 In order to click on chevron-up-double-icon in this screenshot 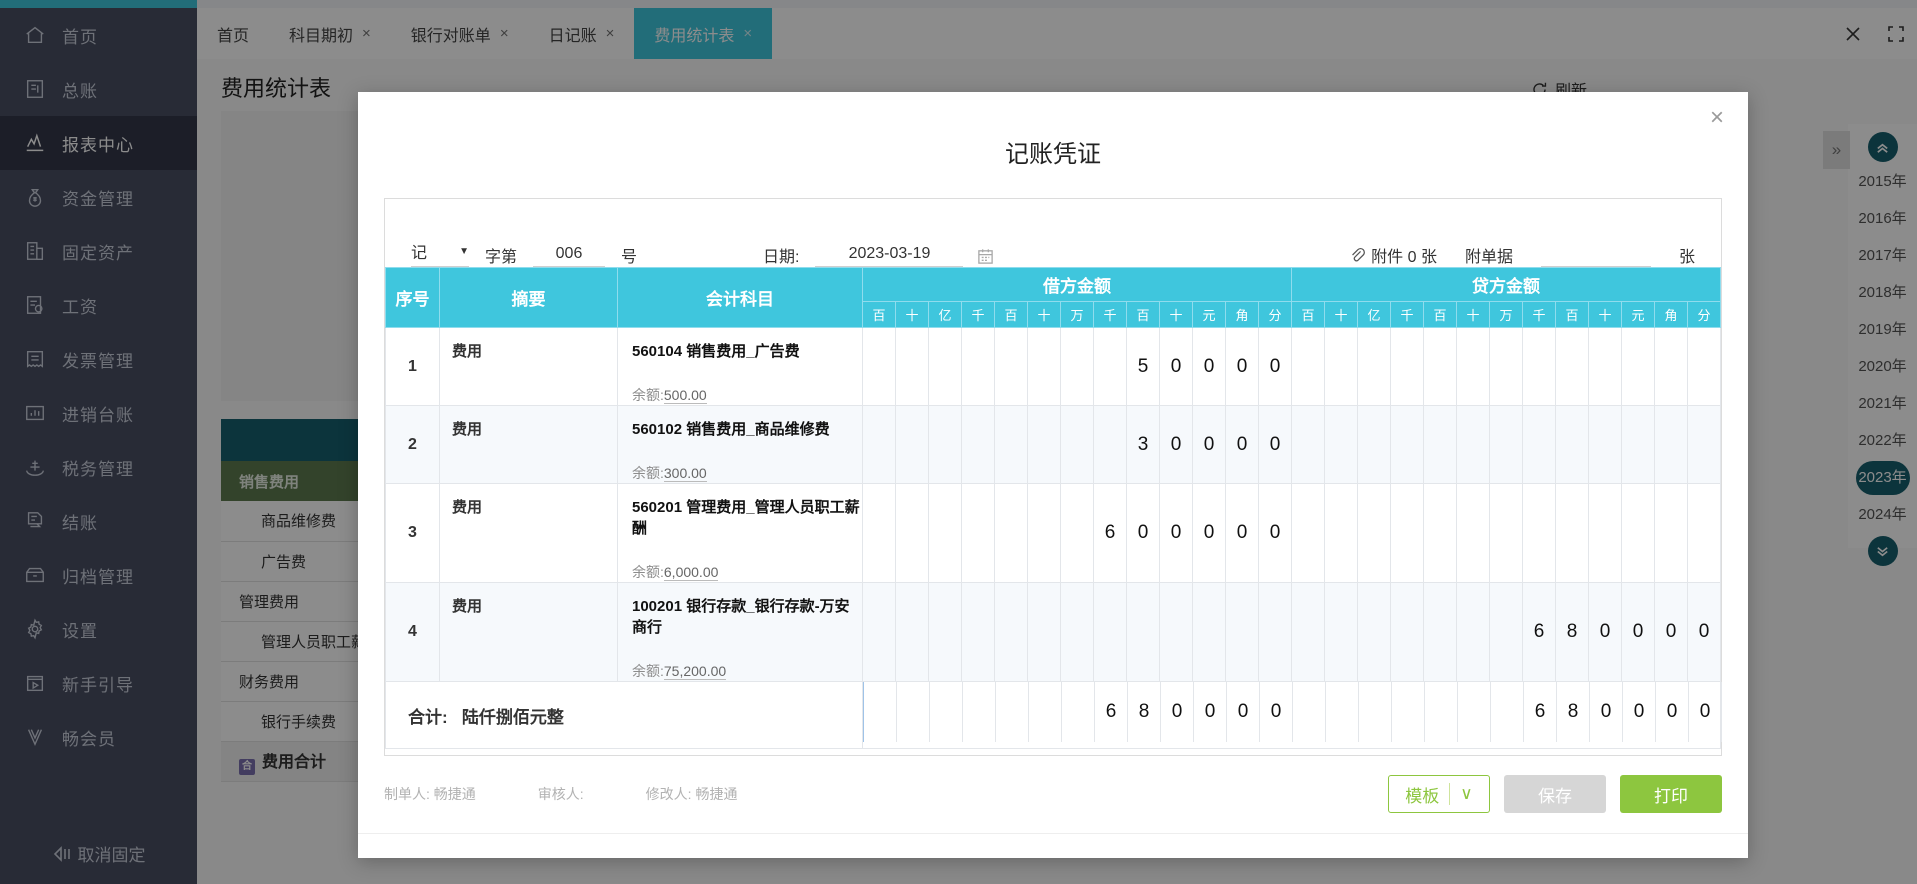, I will do `click(1882, 147)`.